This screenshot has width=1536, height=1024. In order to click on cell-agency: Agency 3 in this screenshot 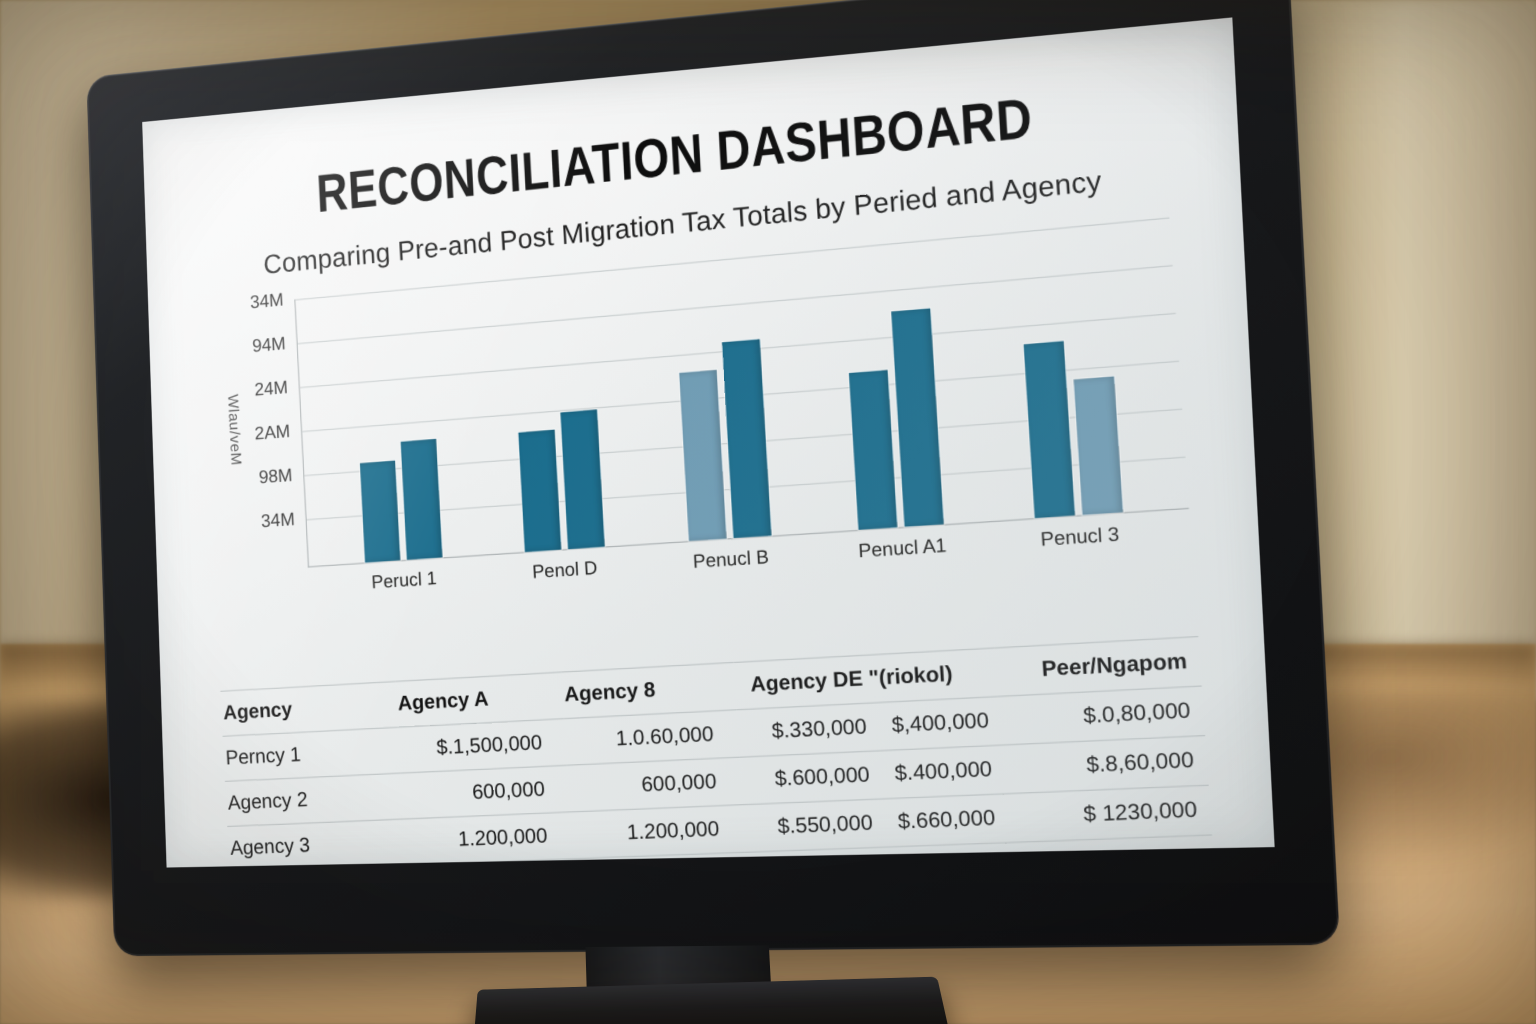, I will do `click(316, 843)`.